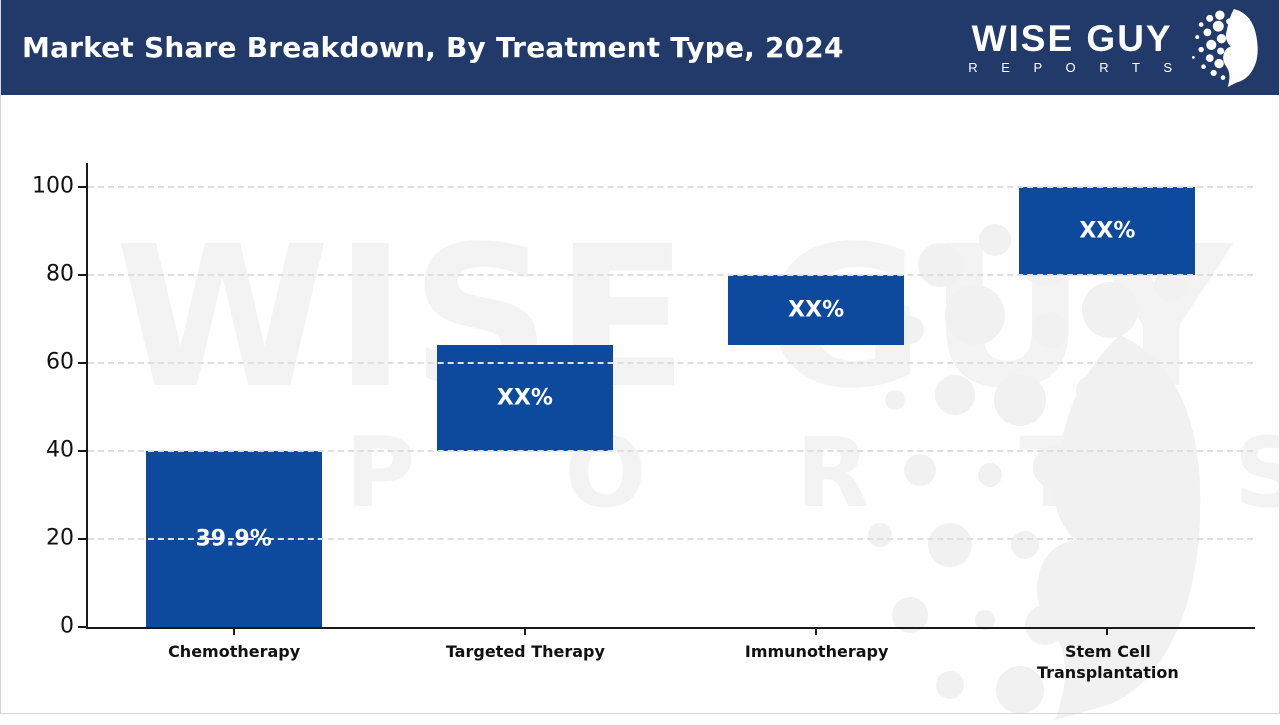 The height and width of the screenshot is (725, 1280). I want to click on x-axis-category-label: Chemotherapy, so click(234, 651).